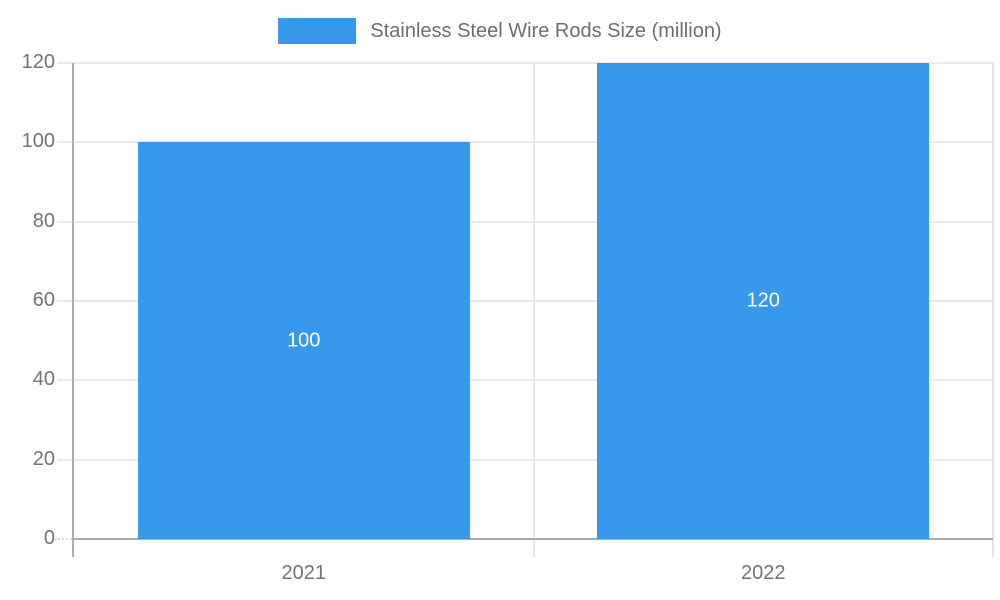 This screenshot has height=600, width=1000. Describe the element at coordinates (43, 220) in the screenshot. I see `y-tick-label: 80` at that location.